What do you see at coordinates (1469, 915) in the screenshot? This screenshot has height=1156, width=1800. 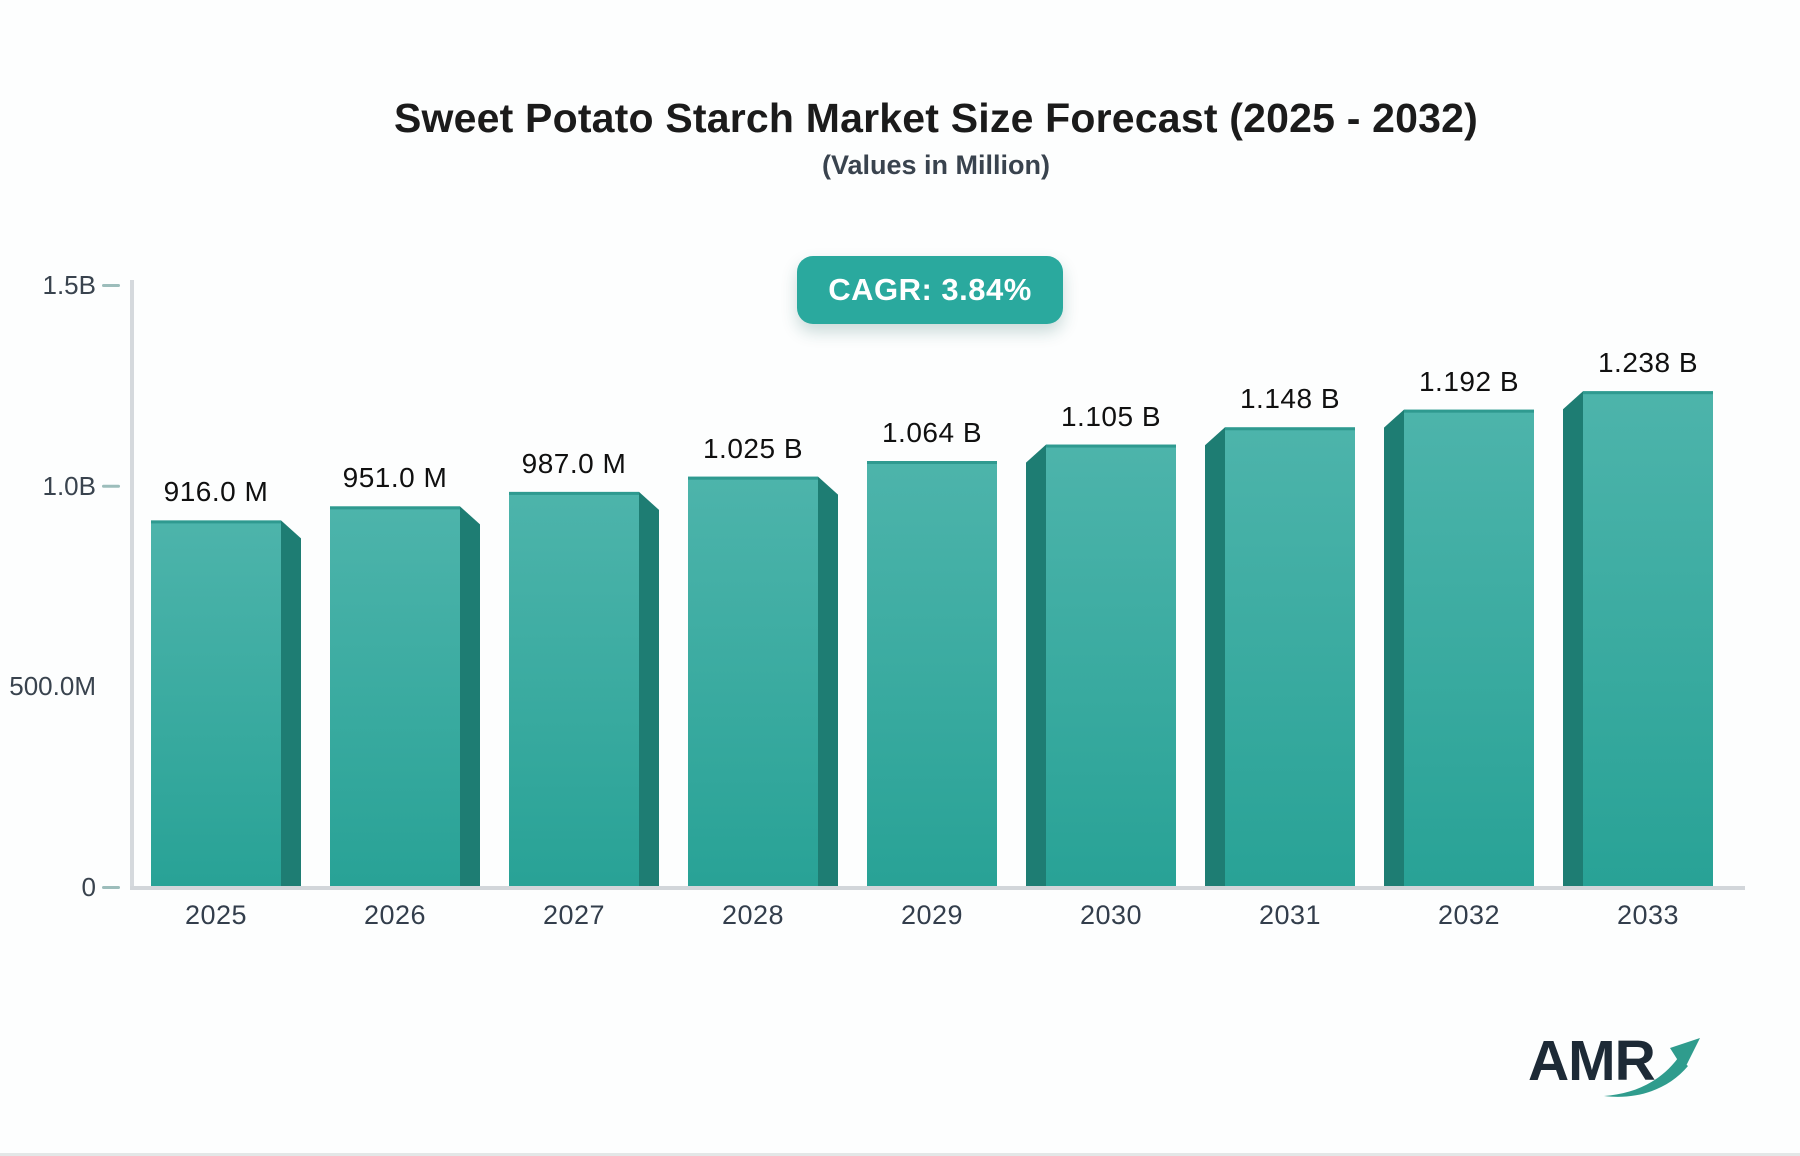 I see `x-axis-label: 2032` at bounding box center [1469, 915].